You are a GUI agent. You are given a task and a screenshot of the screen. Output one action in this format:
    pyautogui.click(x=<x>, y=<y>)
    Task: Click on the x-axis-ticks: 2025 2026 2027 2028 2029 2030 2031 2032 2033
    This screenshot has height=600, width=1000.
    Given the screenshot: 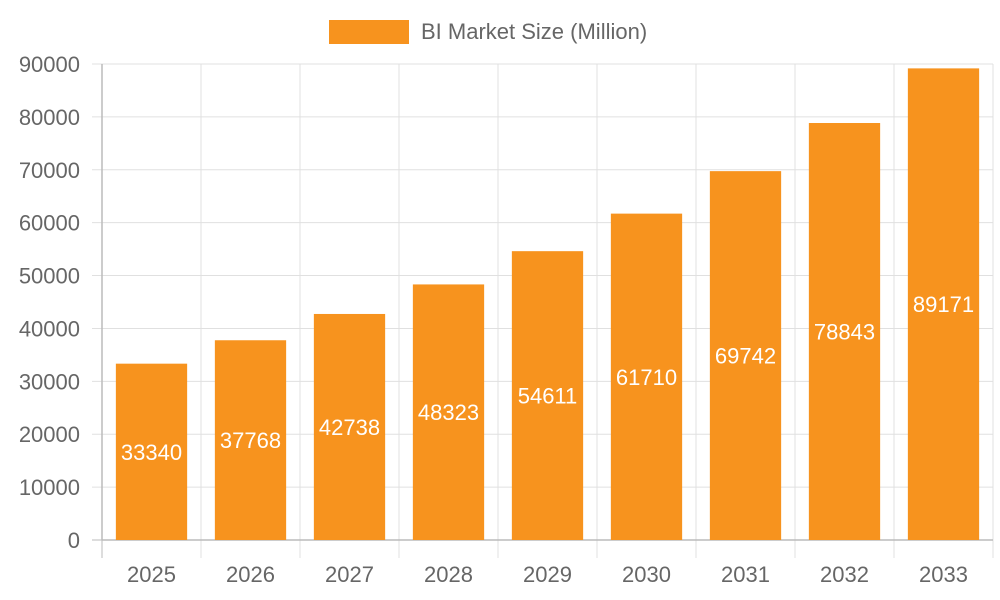 What is the action you would take?
    pyautogui.click(x=547, y=574)
    